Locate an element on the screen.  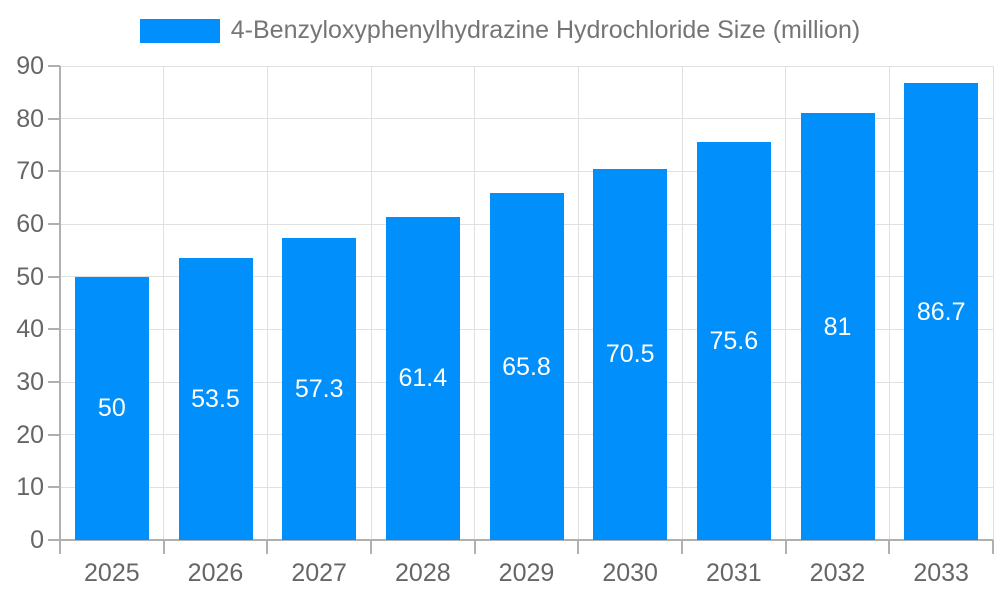
bar-2032: 81 is located at coordinates (837, 326).